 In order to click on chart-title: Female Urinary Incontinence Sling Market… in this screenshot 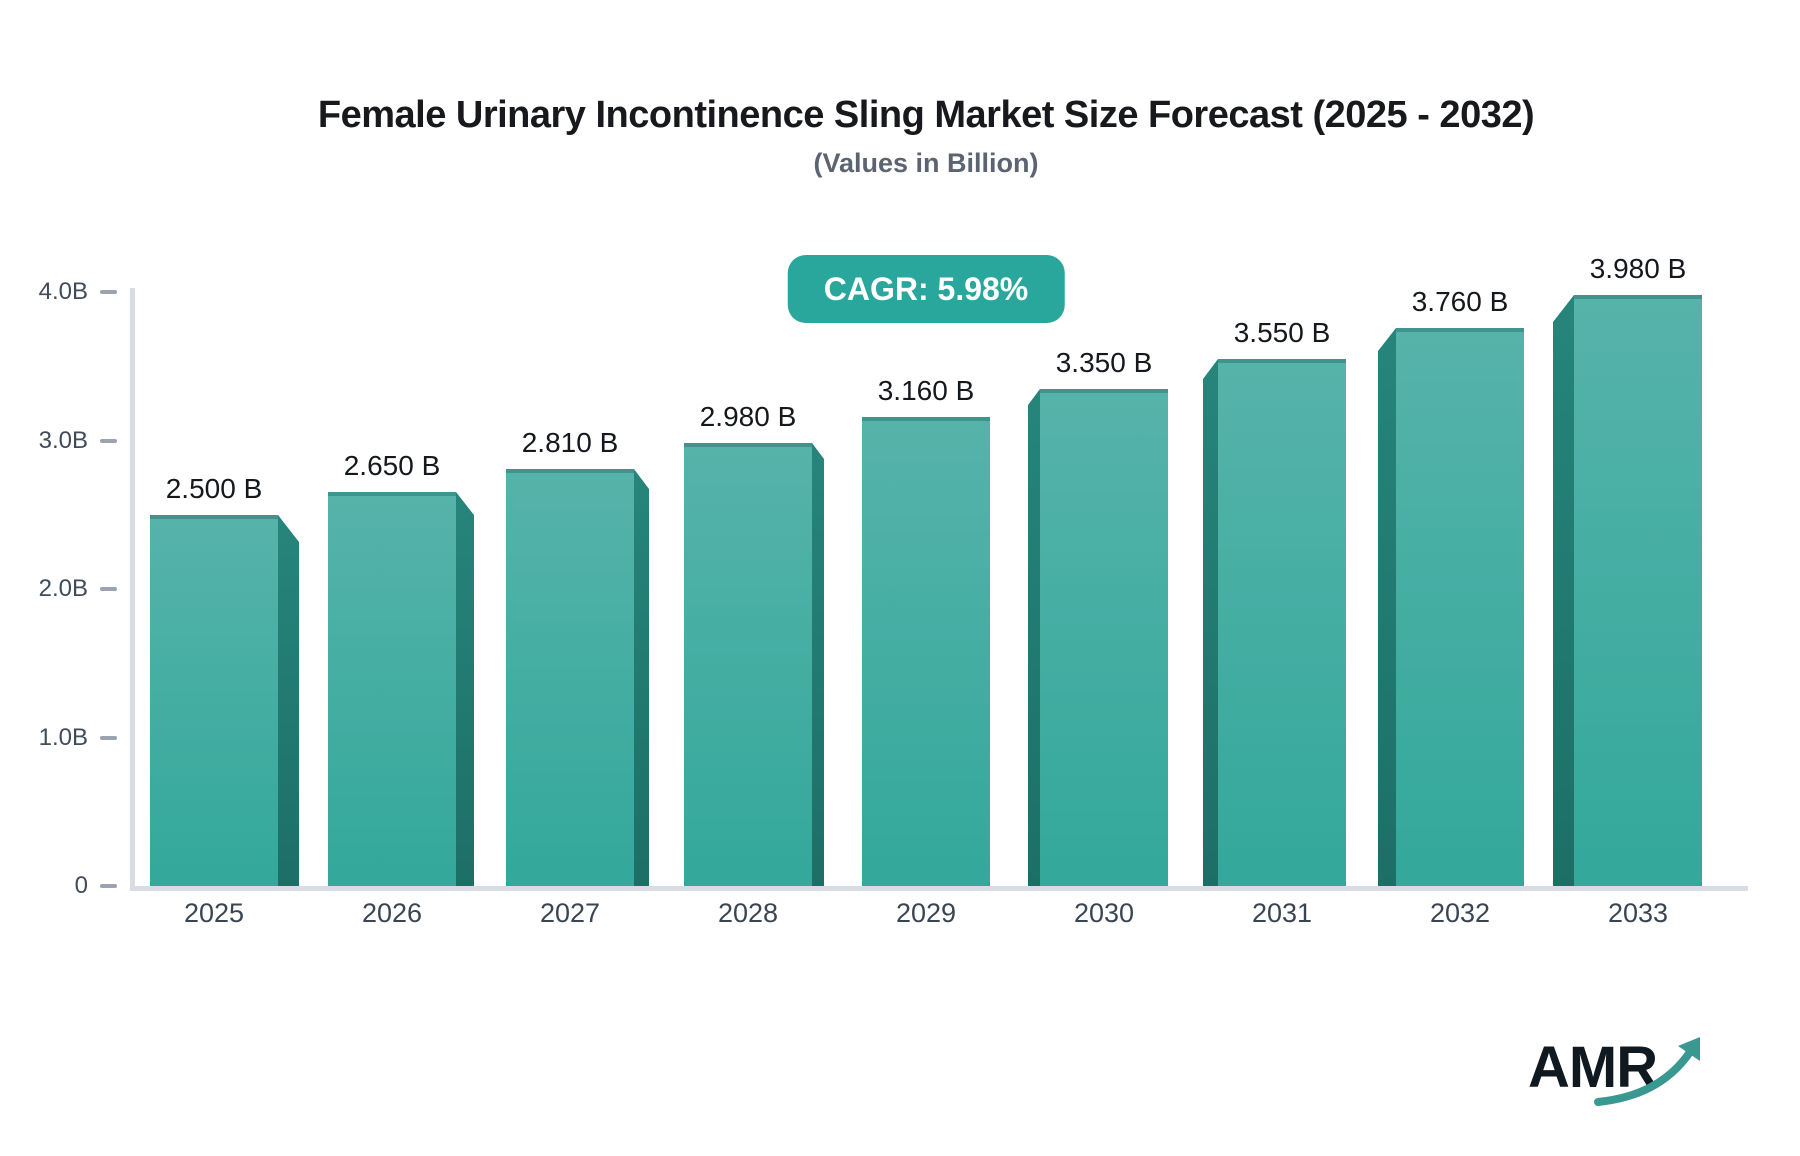, I will do `click(926, 115)`.